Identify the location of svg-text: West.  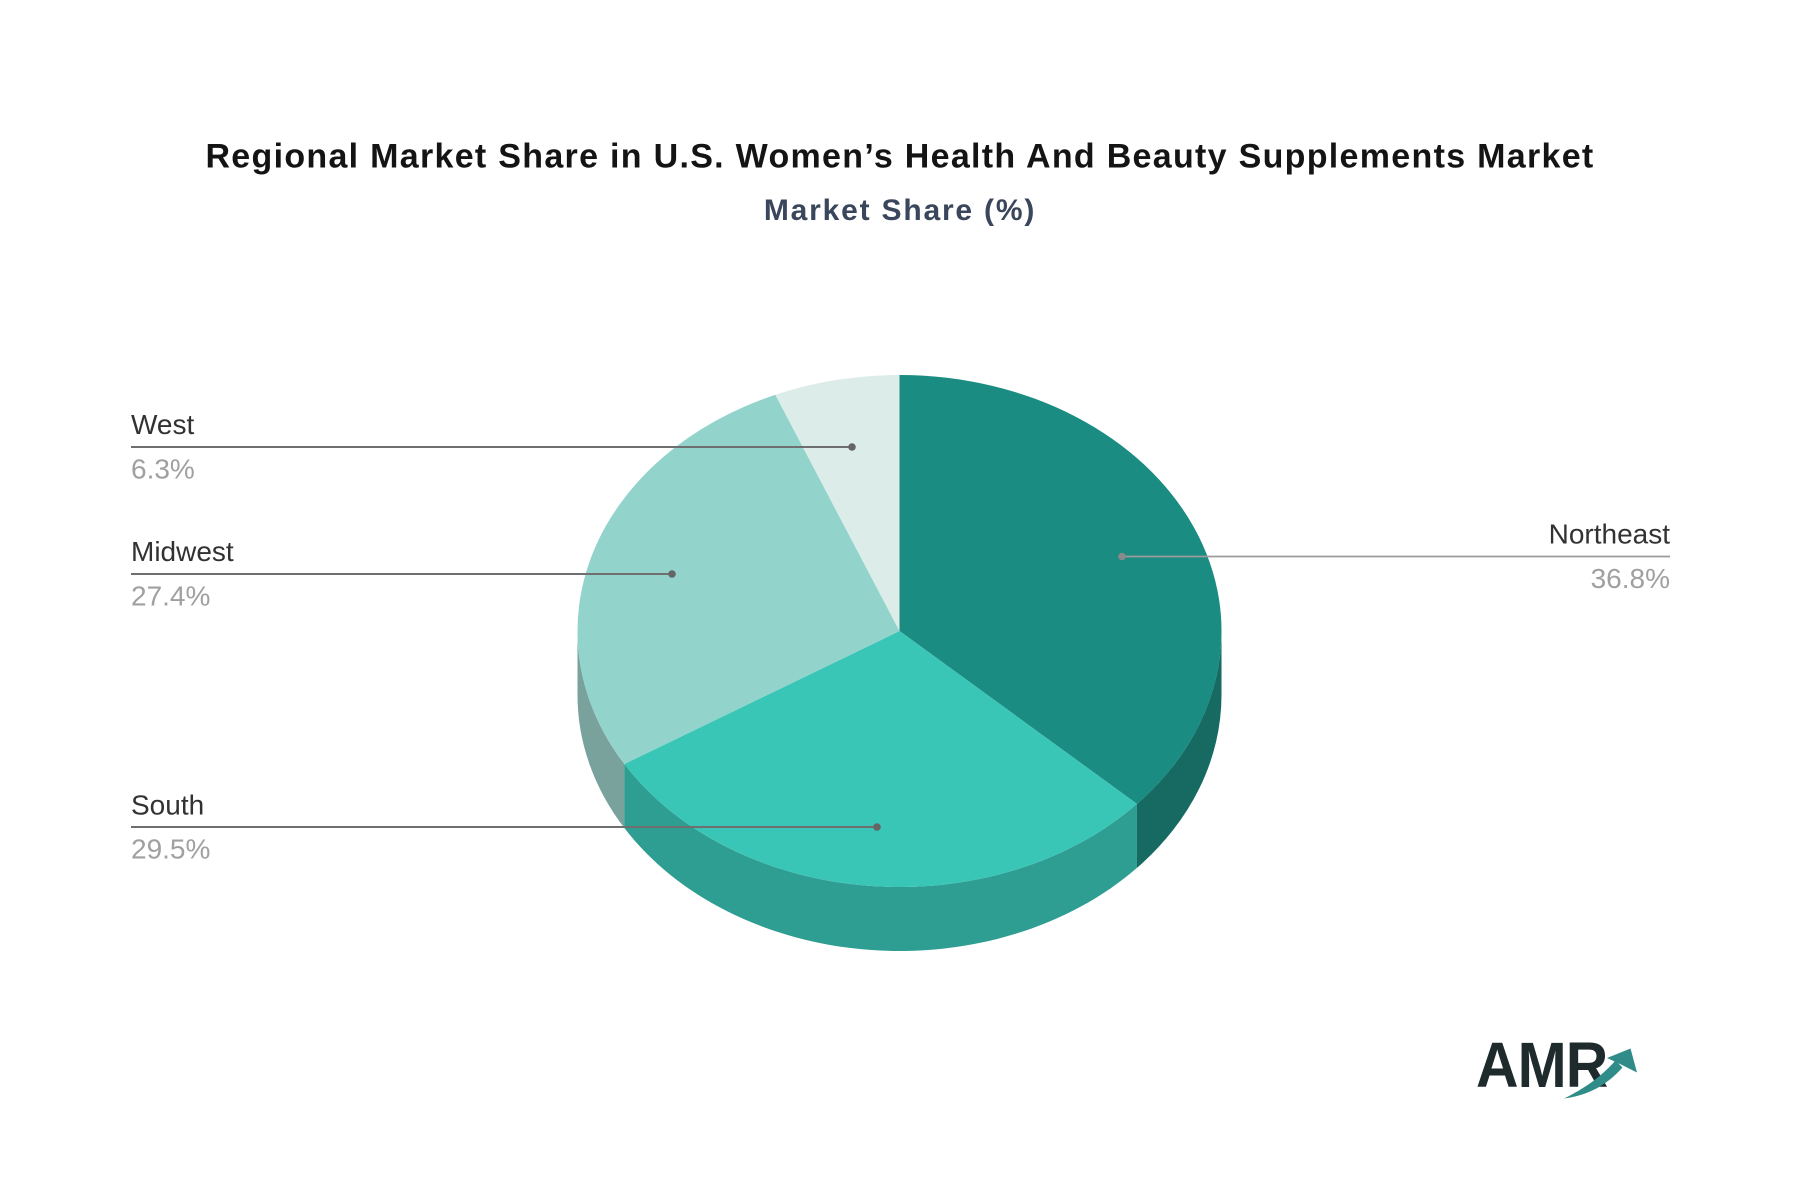
(162, 424).